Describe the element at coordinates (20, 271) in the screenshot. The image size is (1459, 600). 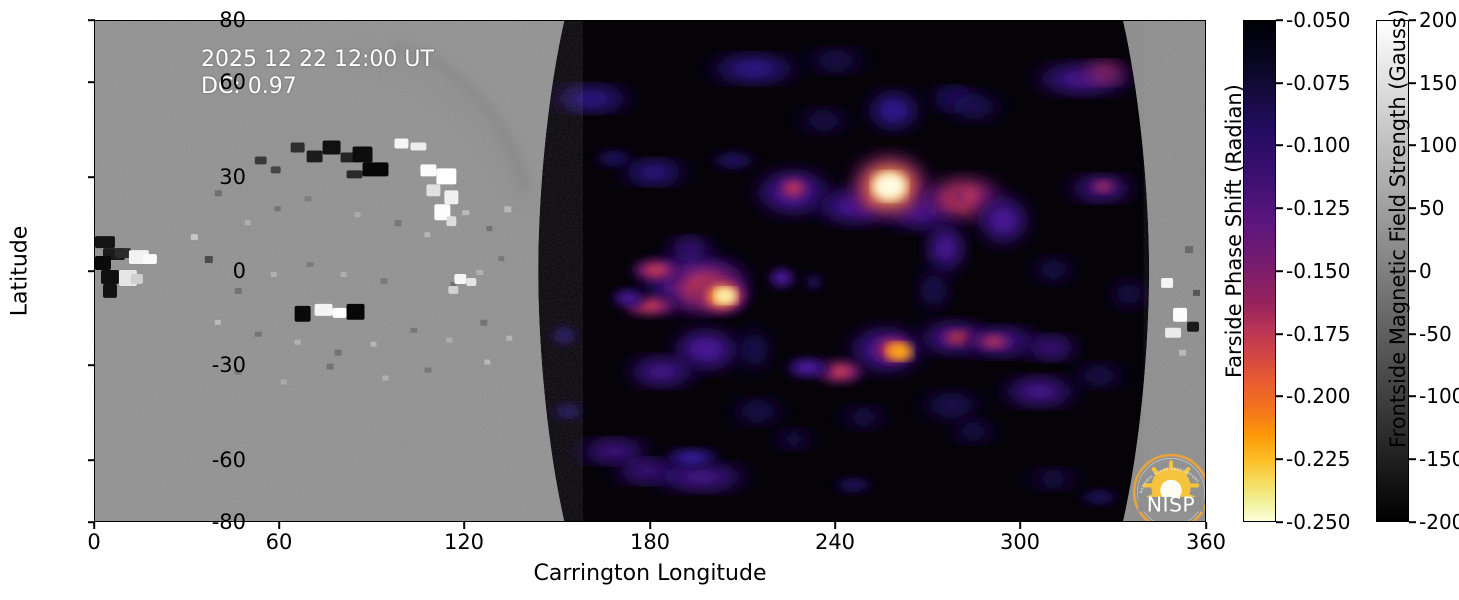
I see `y-axis-label: Latitude` at that location.